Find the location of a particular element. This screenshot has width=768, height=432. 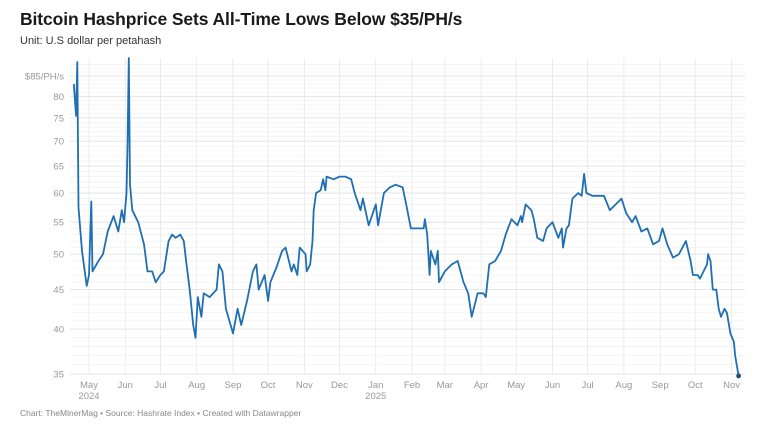

y-tick-label: 35 is located at coordinates (58, 375).